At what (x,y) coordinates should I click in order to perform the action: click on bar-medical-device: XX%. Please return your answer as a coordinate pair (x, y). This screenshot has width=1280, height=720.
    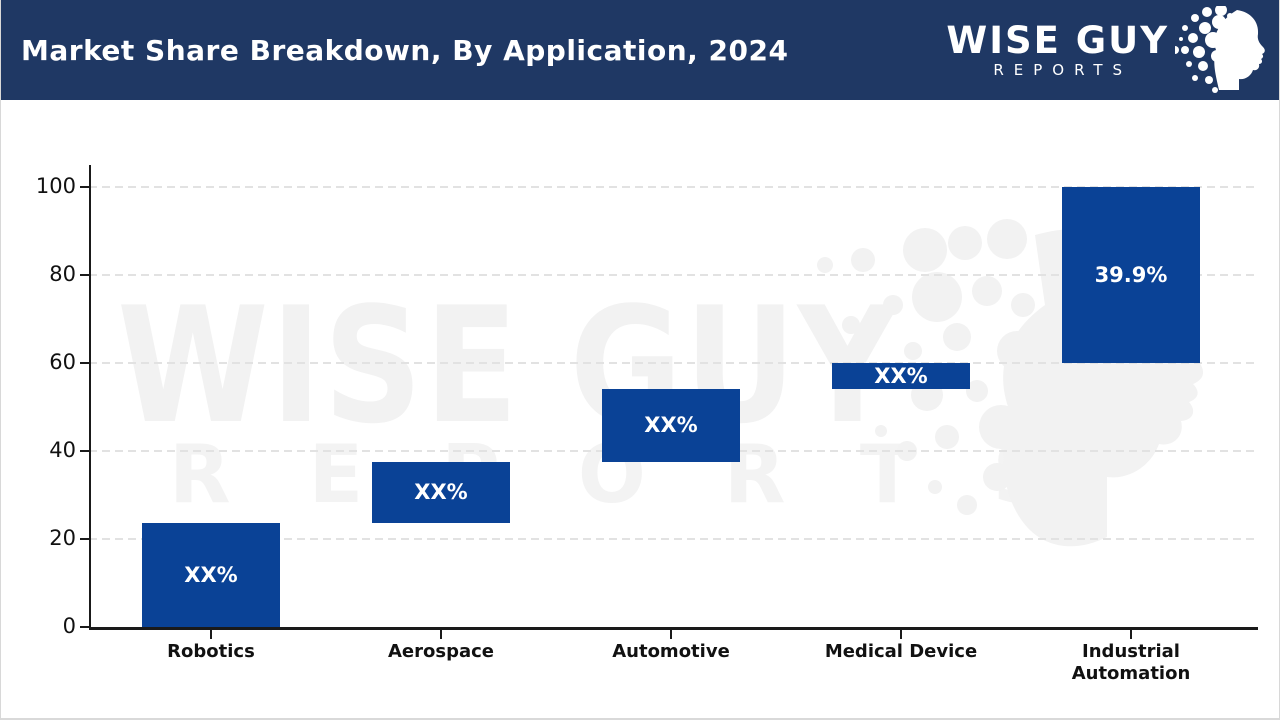
    Looking at the image, I should click on (901, 376).